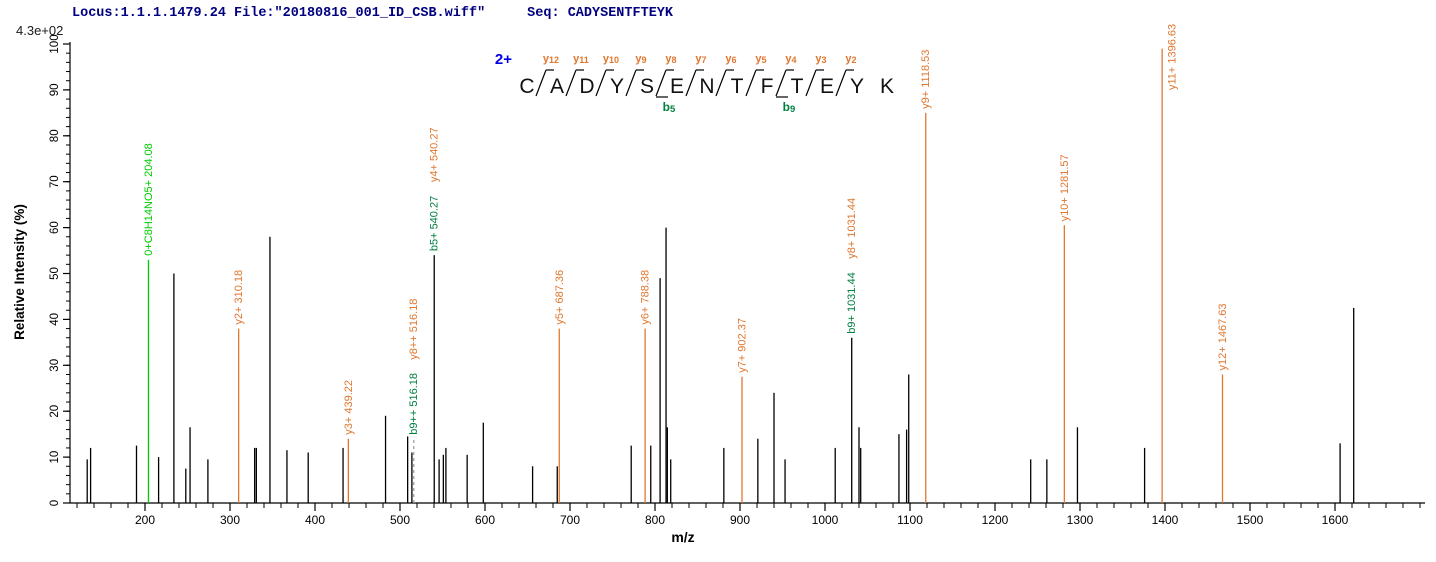 This screenshot has width=1436, height=562. What do you see at coordinates (852, 302) in the screenshot?
I see `peak-label: b9+ 1031.44` at bounding box center [852, 302].